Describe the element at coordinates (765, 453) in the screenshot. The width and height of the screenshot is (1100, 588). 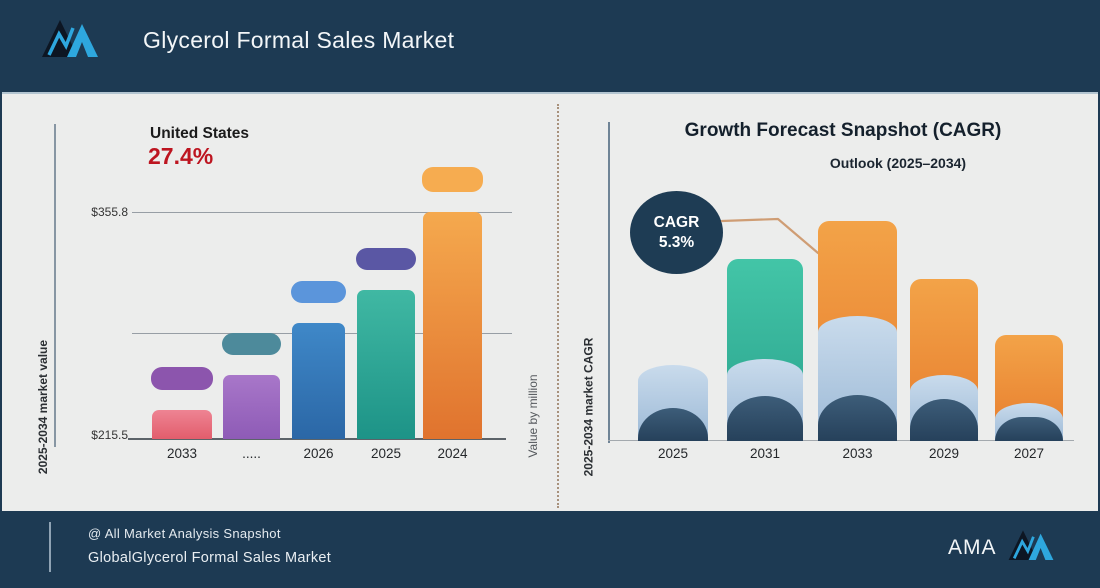
I see `x-tick-label: 2031` at that location.